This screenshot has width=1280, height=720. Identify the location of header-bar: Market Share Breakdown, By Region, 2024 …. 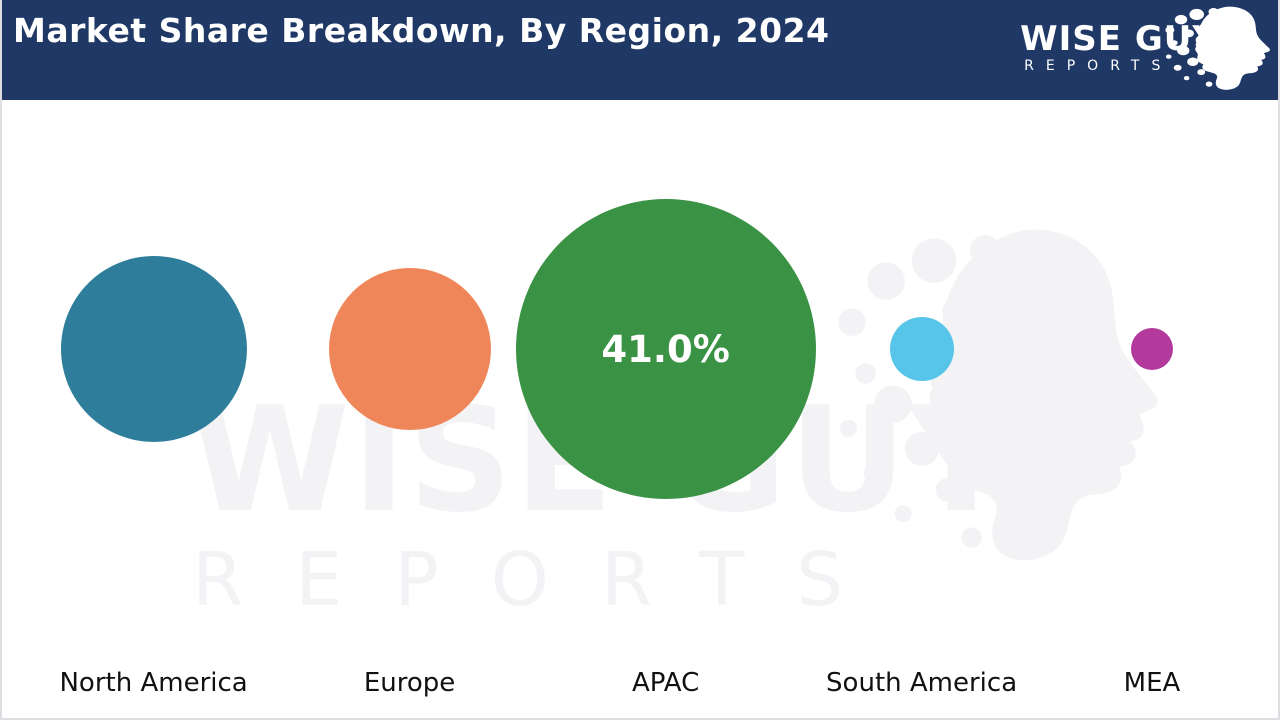
(640, 50).